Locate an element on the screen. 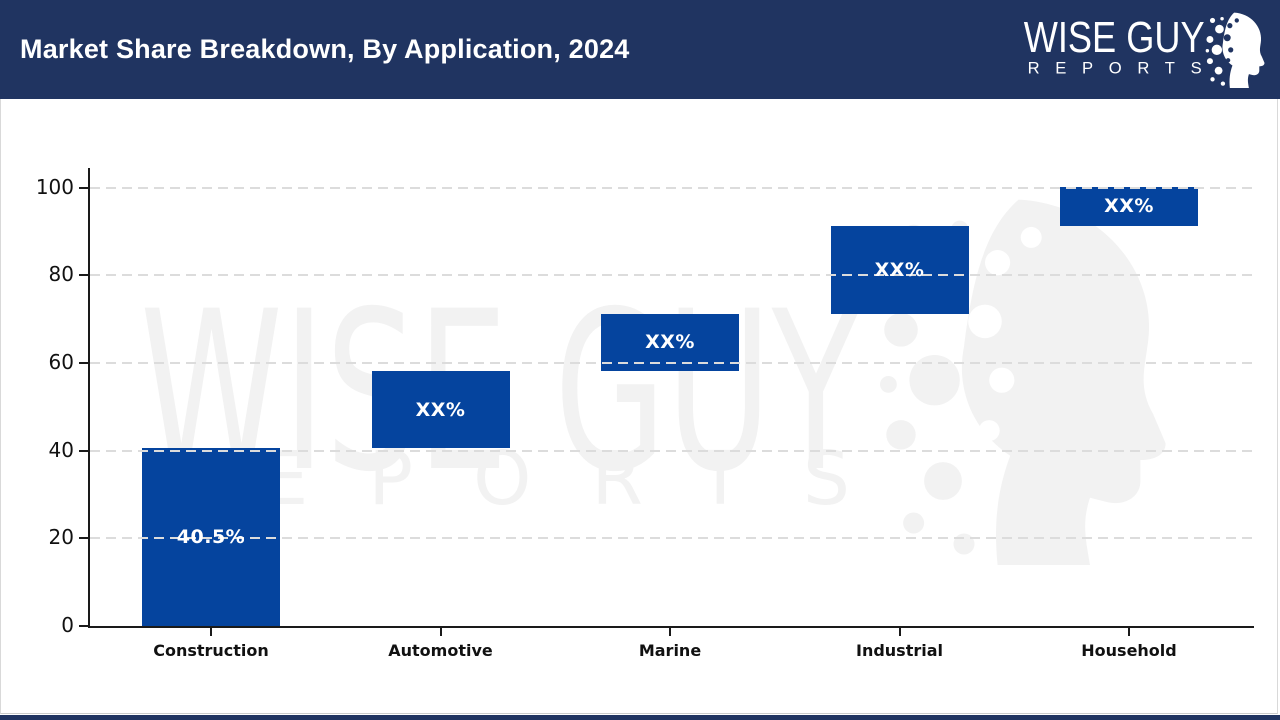  bar-automotive: XX% is located at coordinates (440, 409).